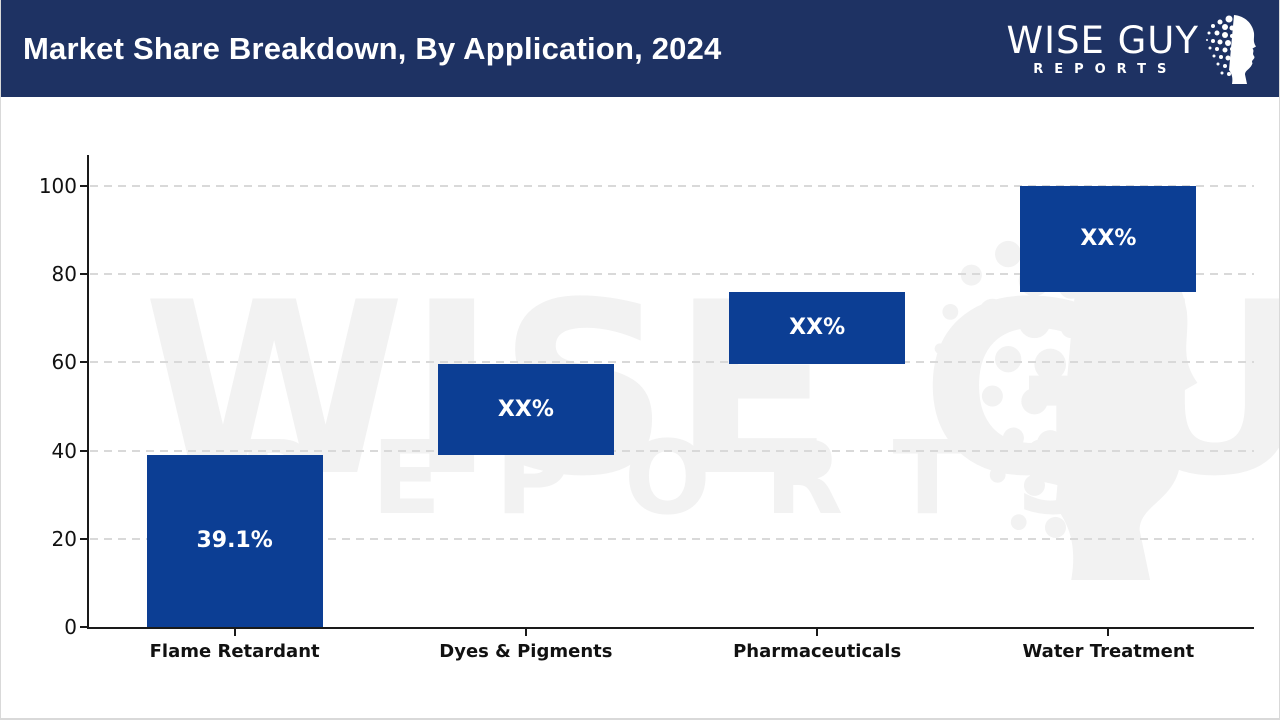 The width and height of the screenshot is (1280, 720). What do you see at coordinates (1108, 651) in the screenshot?
I see `category-label: Water Treatment` at bounding box center [1108, 651].